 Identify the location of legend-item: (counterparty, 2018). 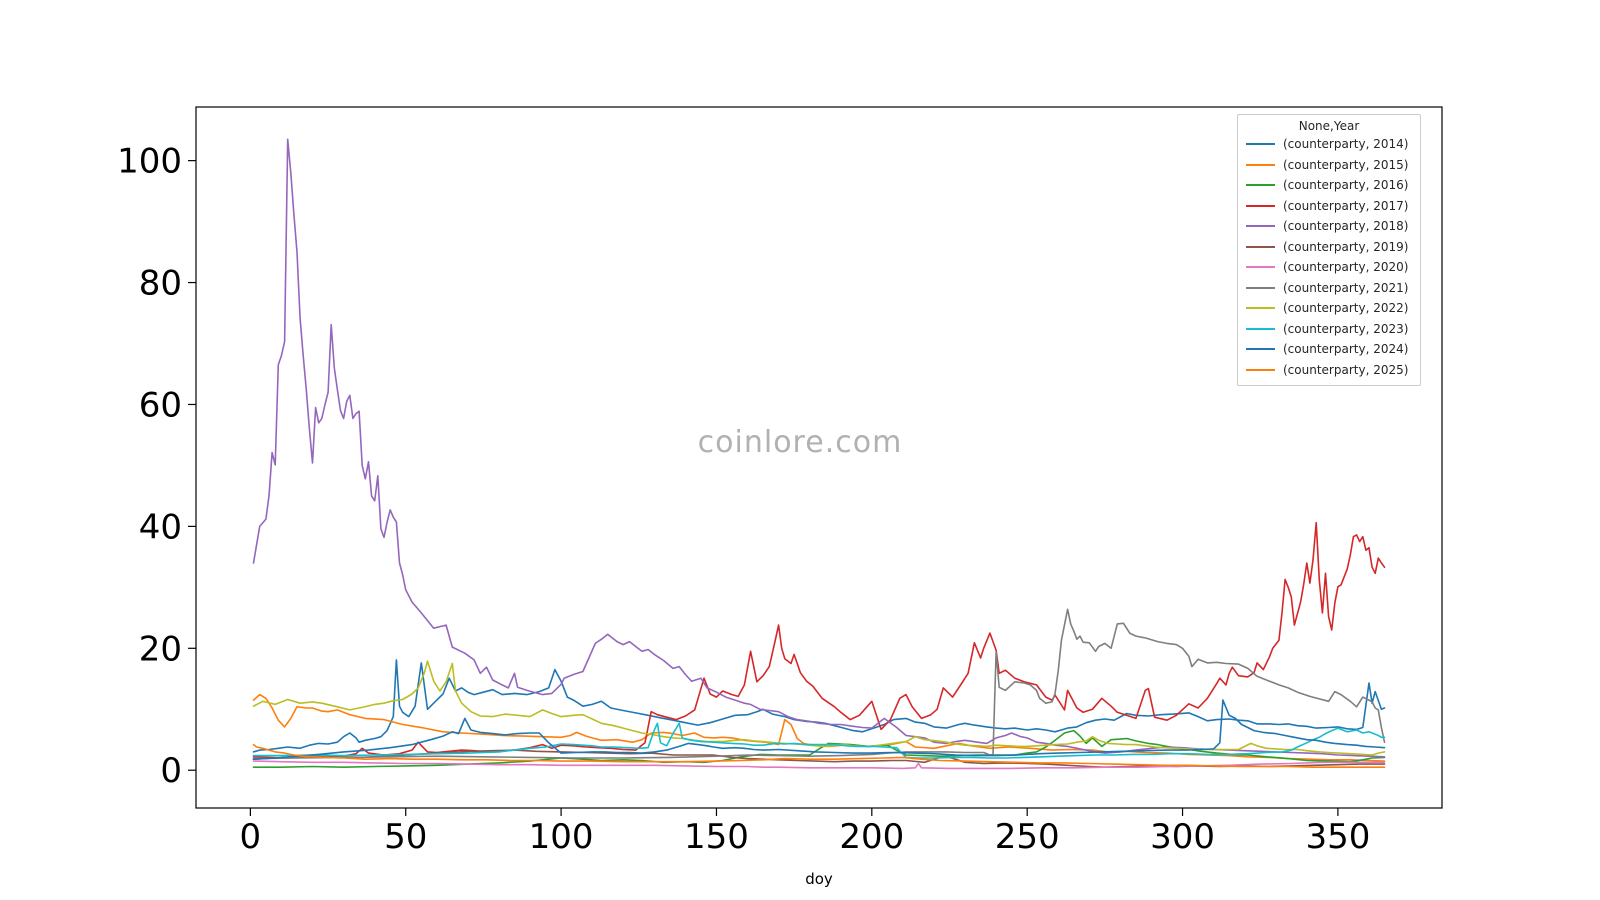
(1329, 226).